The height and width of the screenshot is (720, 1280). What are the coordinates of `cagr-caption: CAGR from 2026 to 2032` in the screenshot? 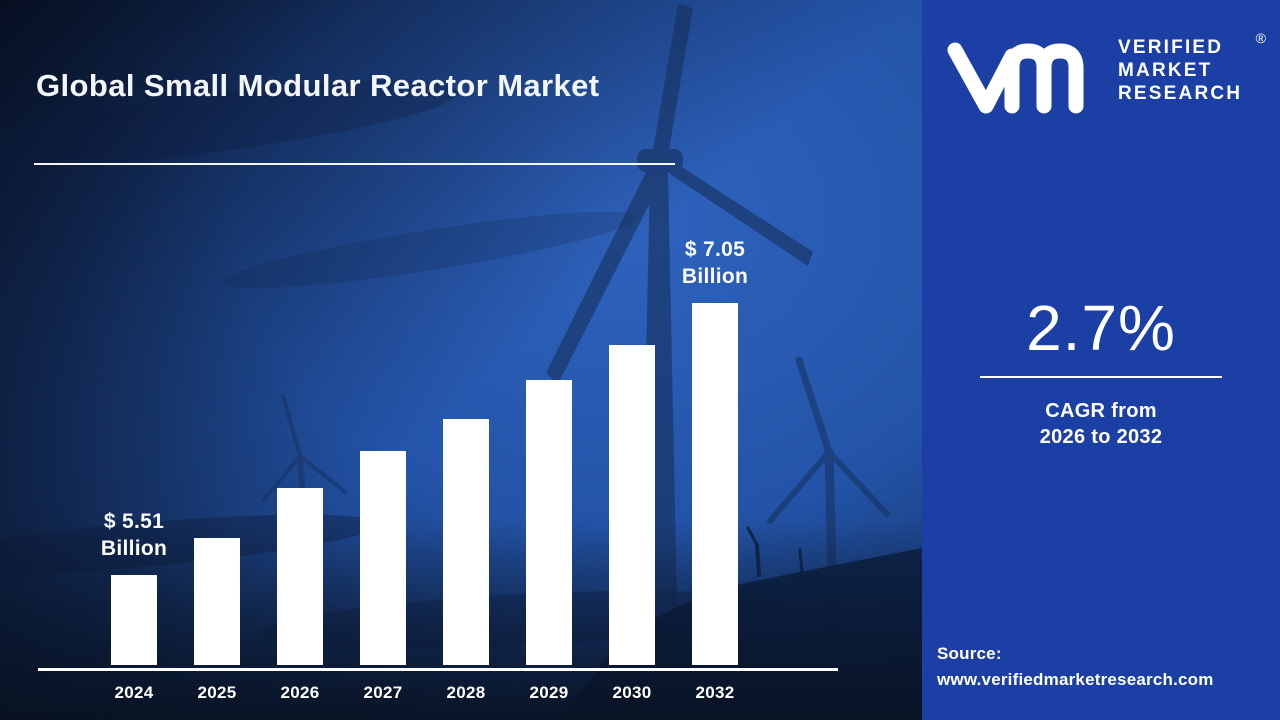 It's located at (1101, 424).